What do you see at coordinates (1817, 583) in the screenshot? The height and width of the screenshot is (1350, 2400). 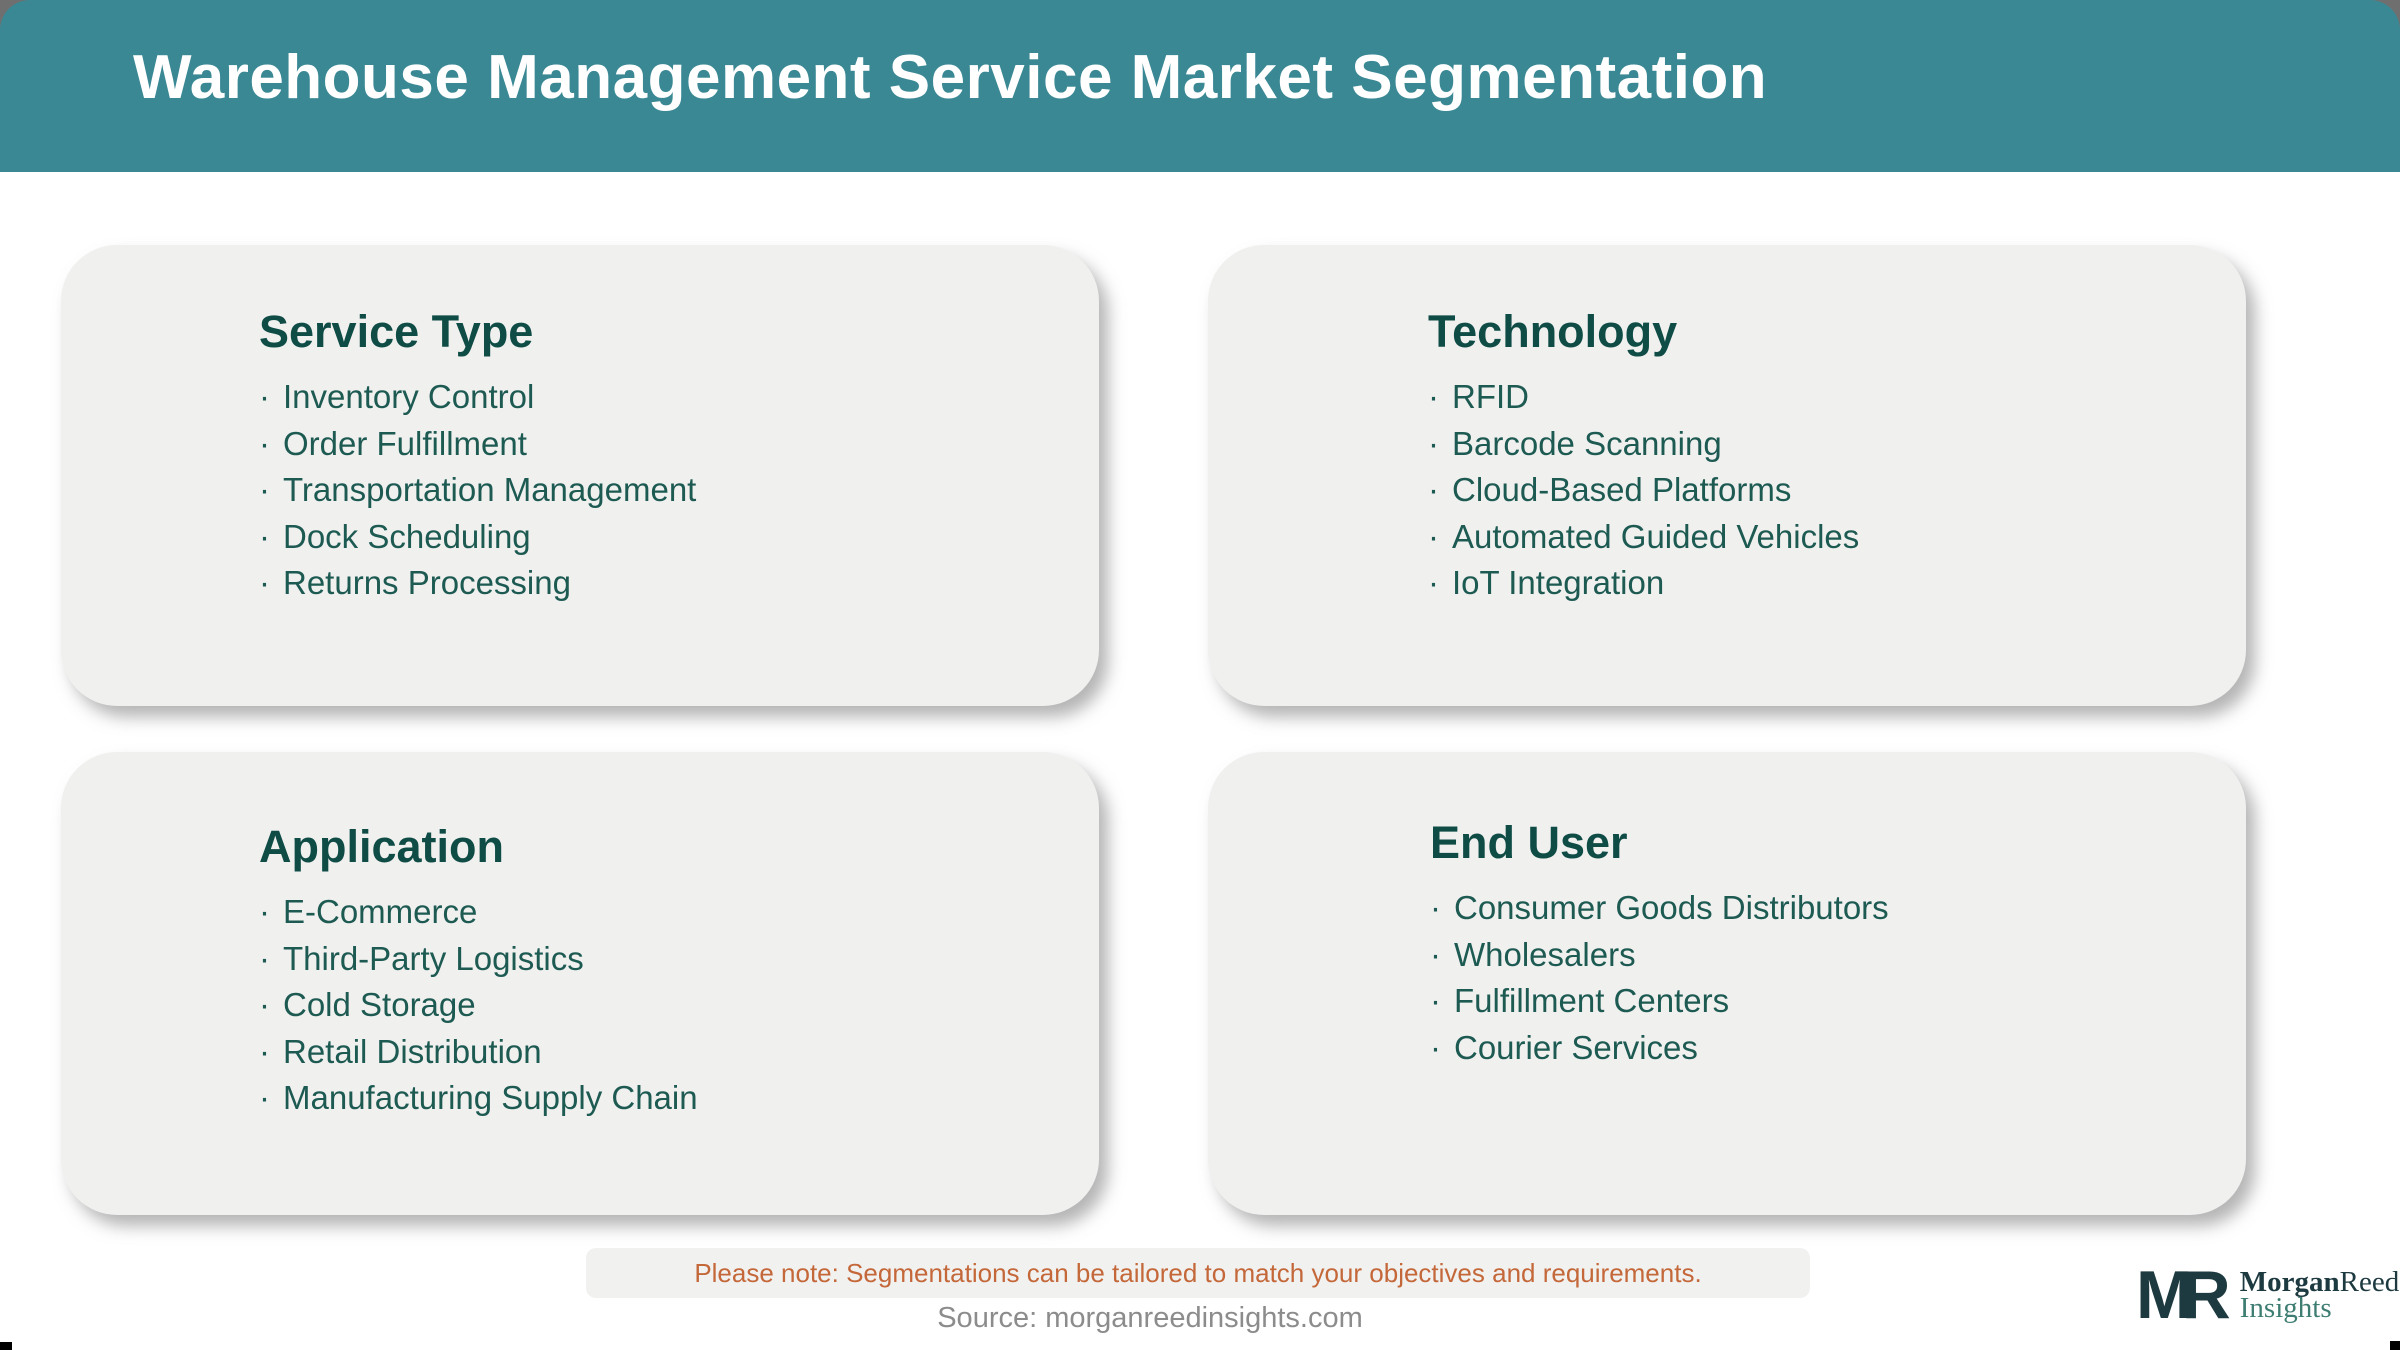 I see `list-item: IoT Integration` at bounding box center [1817, 583].